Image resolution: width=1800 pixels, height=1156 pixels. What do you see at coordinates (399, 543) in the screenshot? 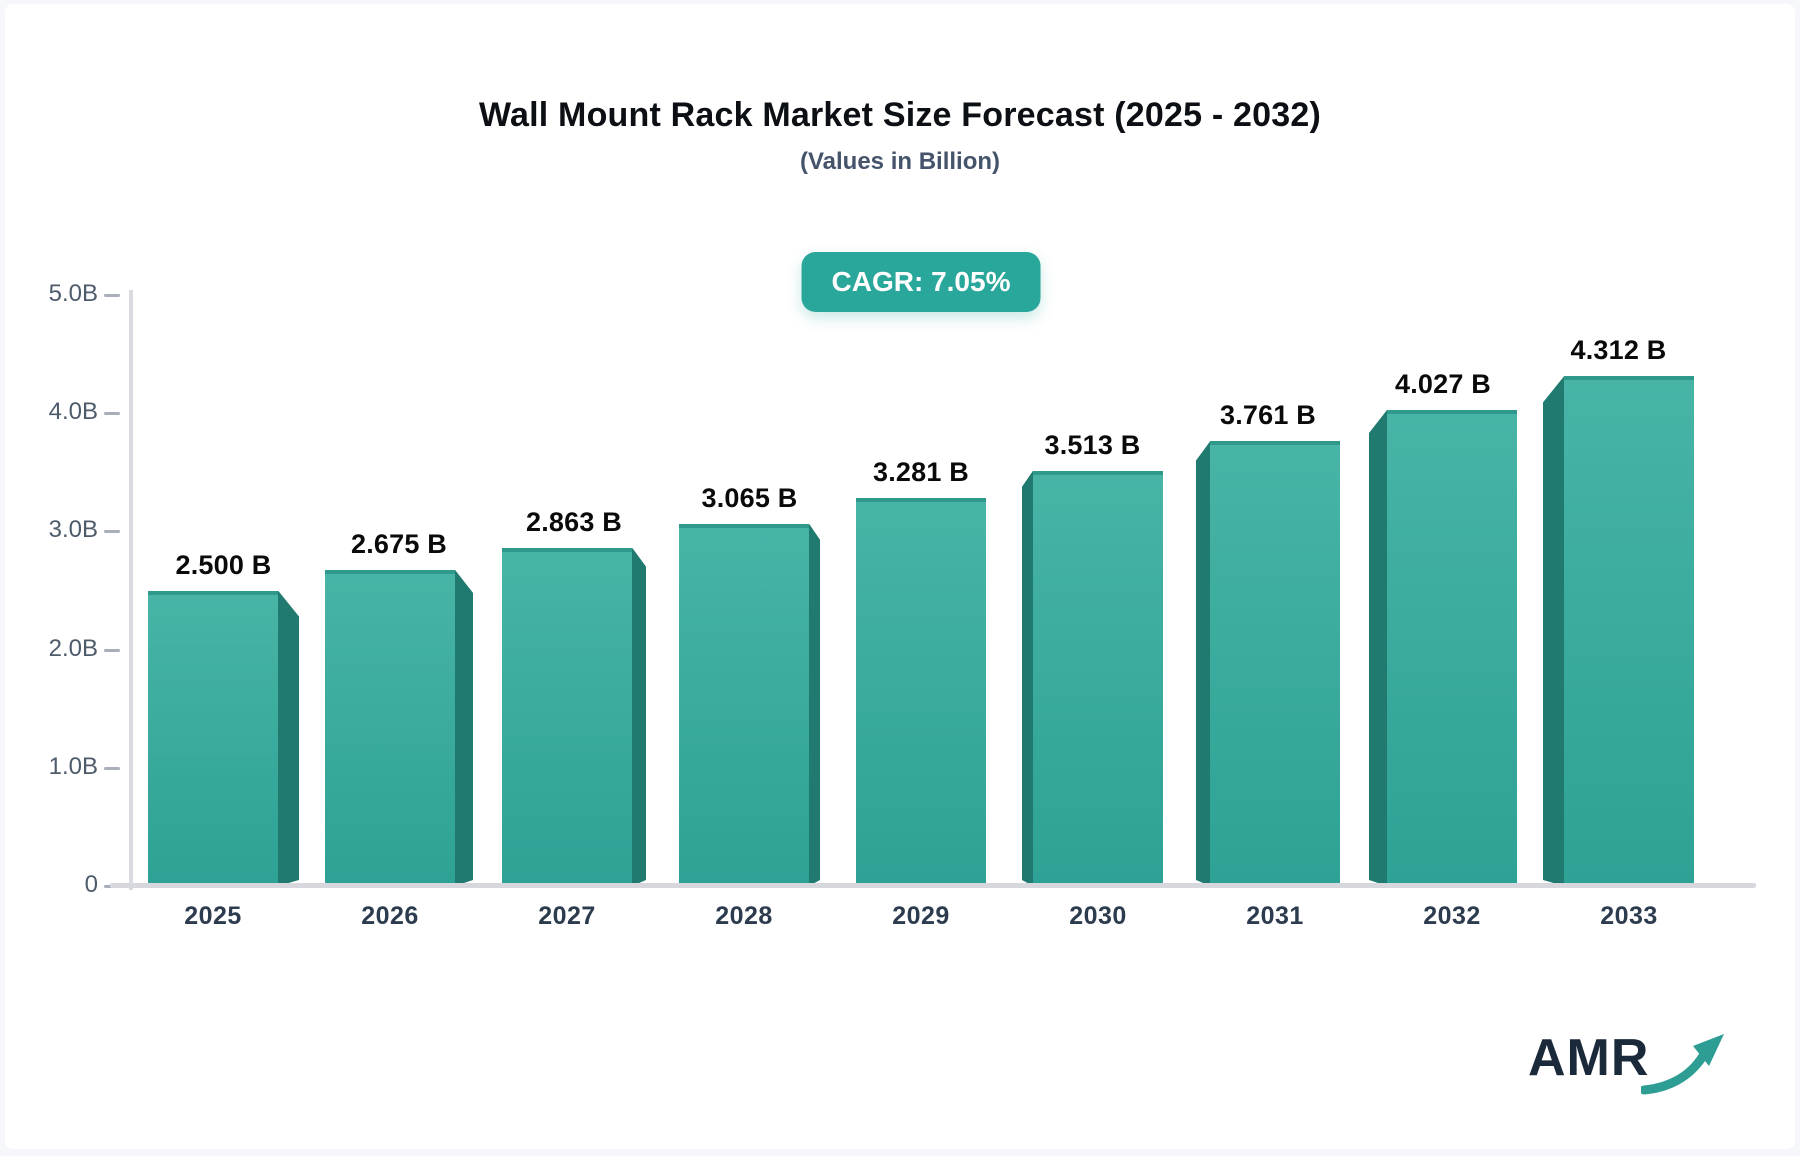
I see `bar-value-label: 2.675 B` at bounding box center [399, 543].